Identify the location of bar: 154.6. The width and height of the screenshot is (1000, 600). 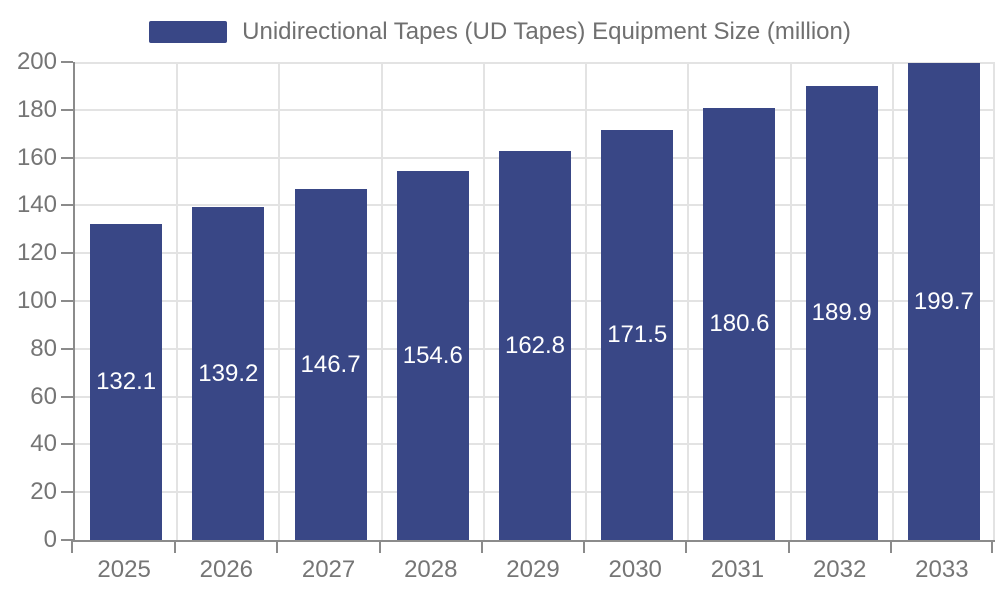
(432, 355).